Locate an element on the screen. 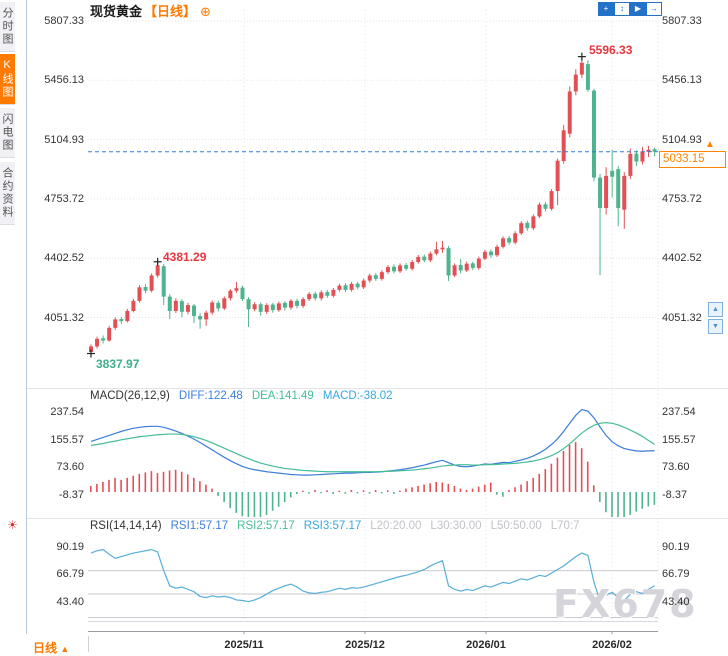 Image resolution: width=728 pixels, height=656 pixels. time-scrollbar is located at coordinates (373, 626).